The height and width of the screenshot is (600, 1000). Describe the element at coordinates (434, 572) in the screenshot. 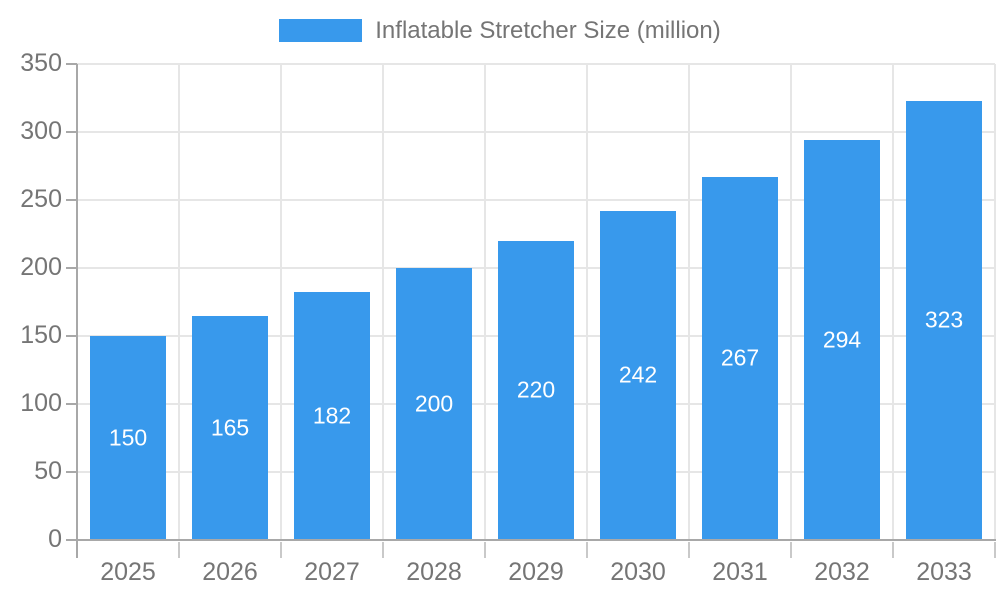

I see `x-axis-label: 2028` at that location.